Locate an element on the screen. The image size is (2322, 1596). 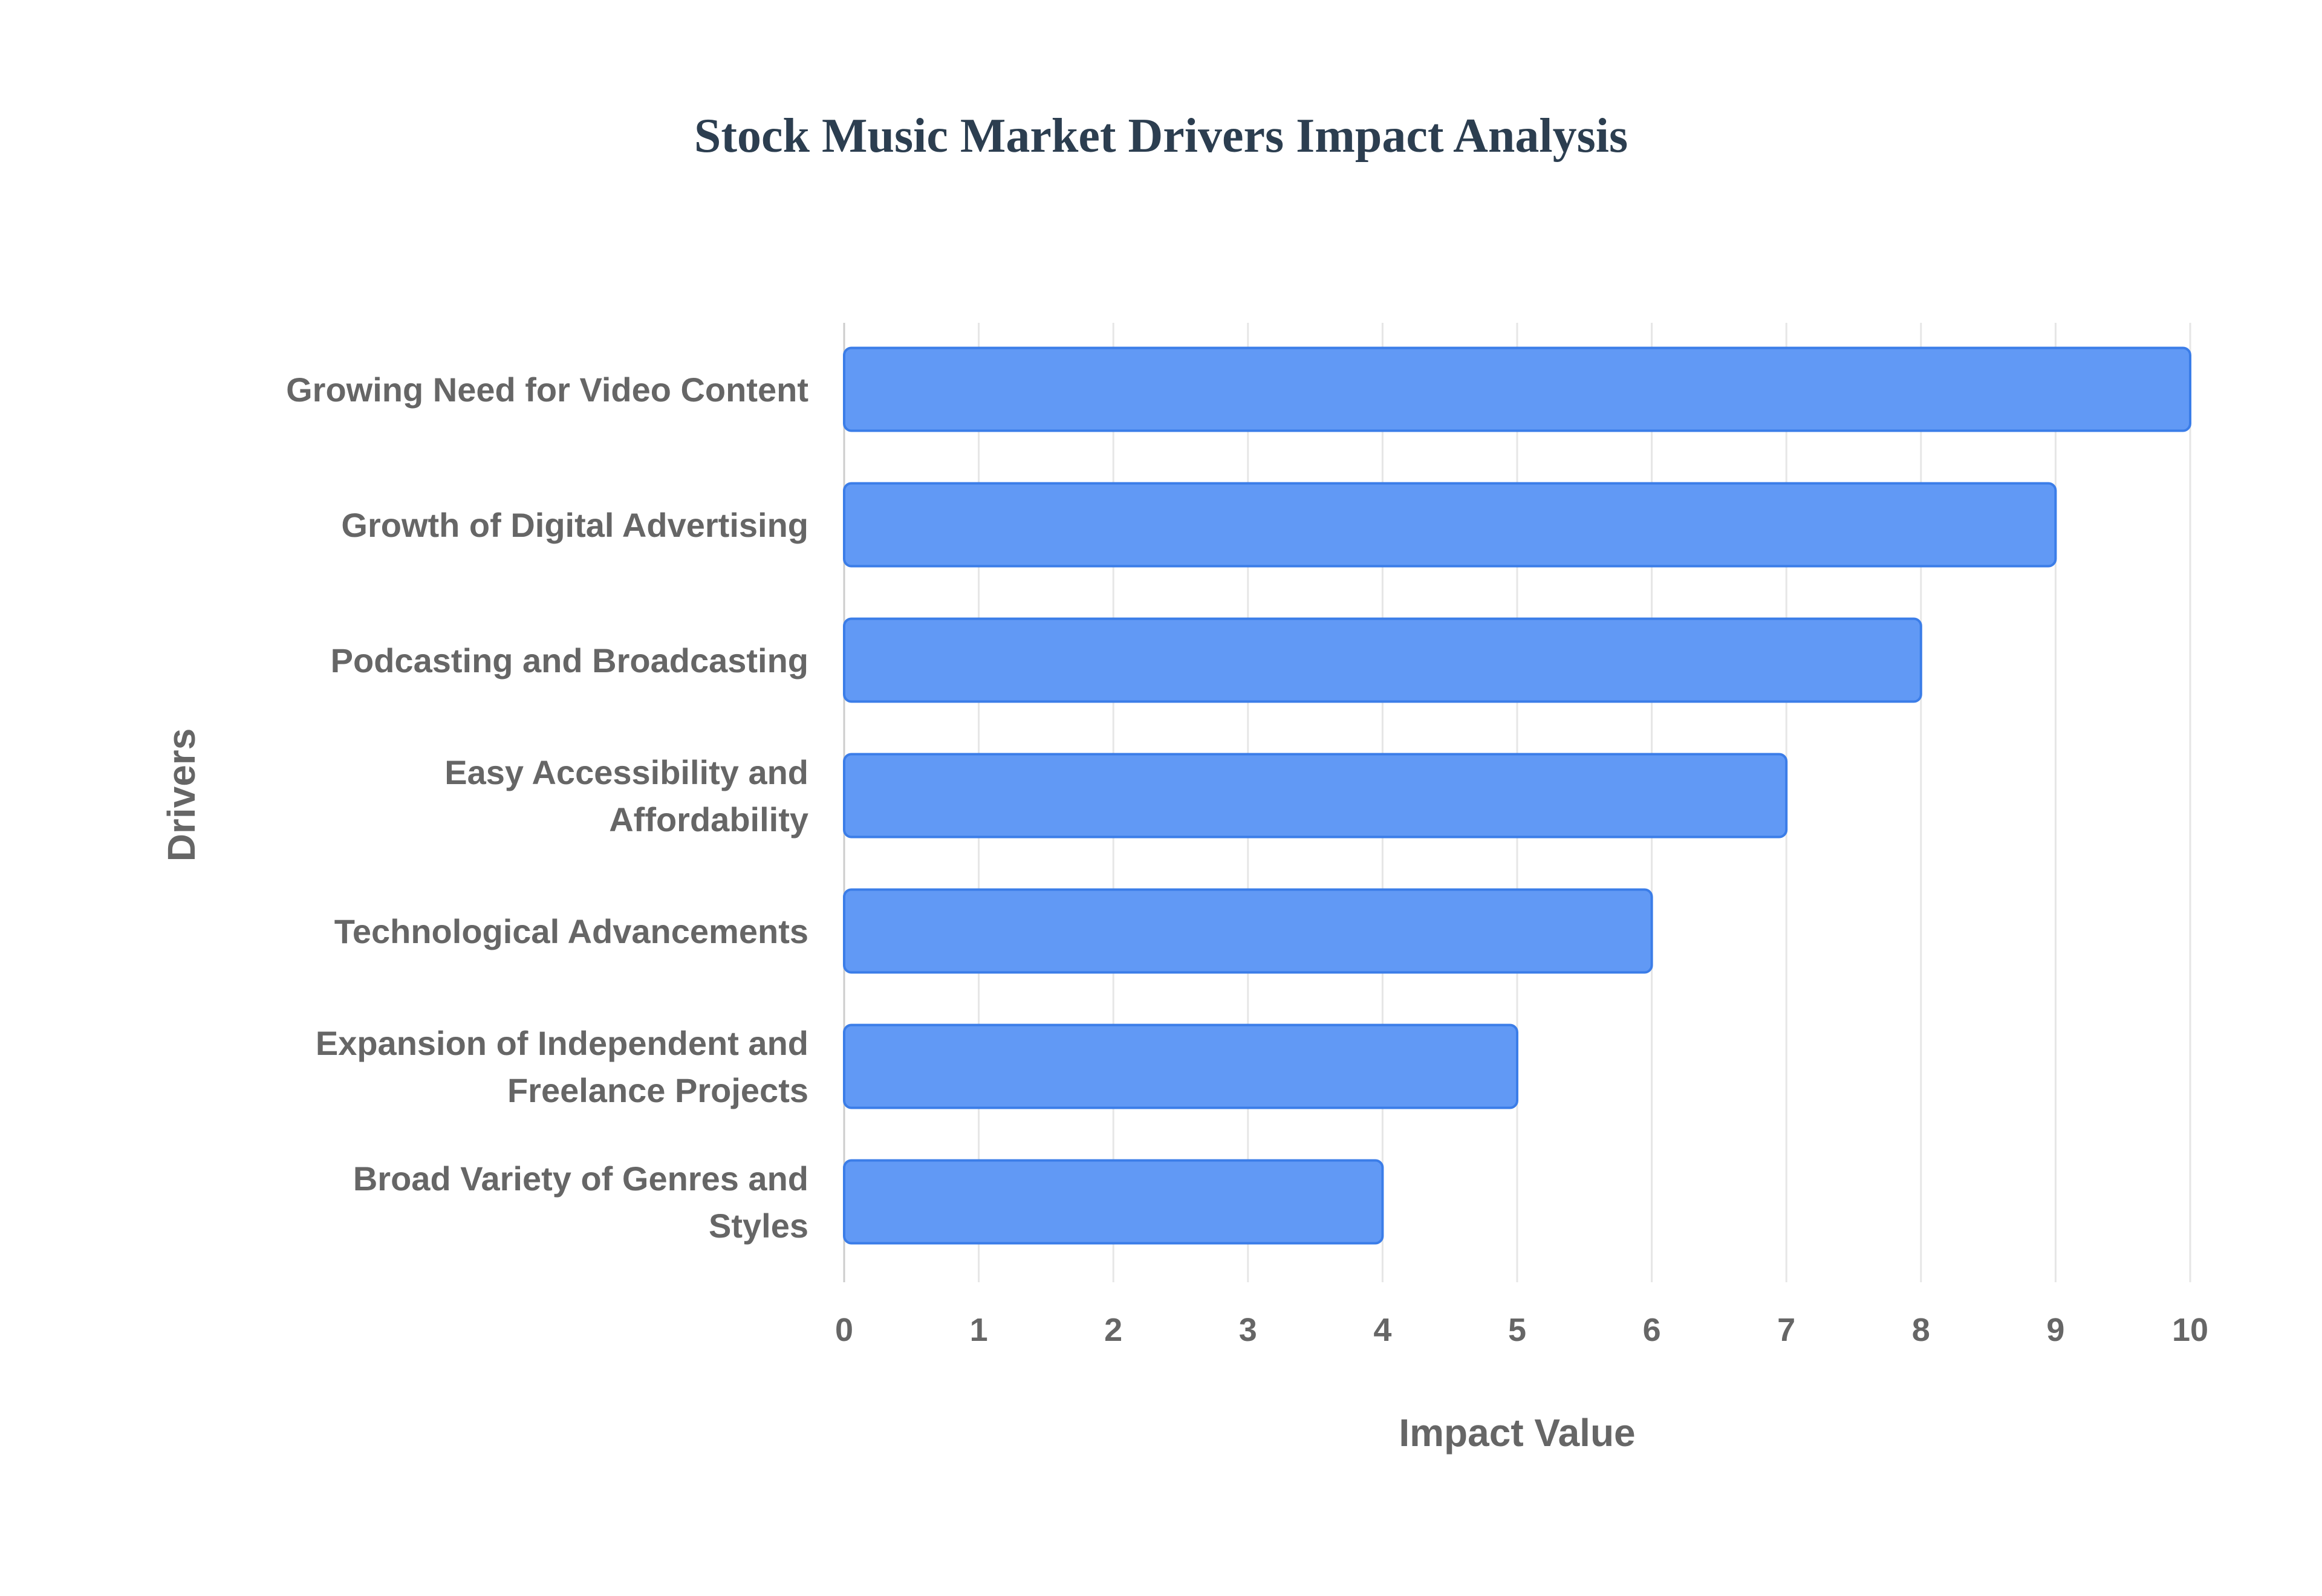
x-tick-label: 0 is located at coordinates (844, 1330).